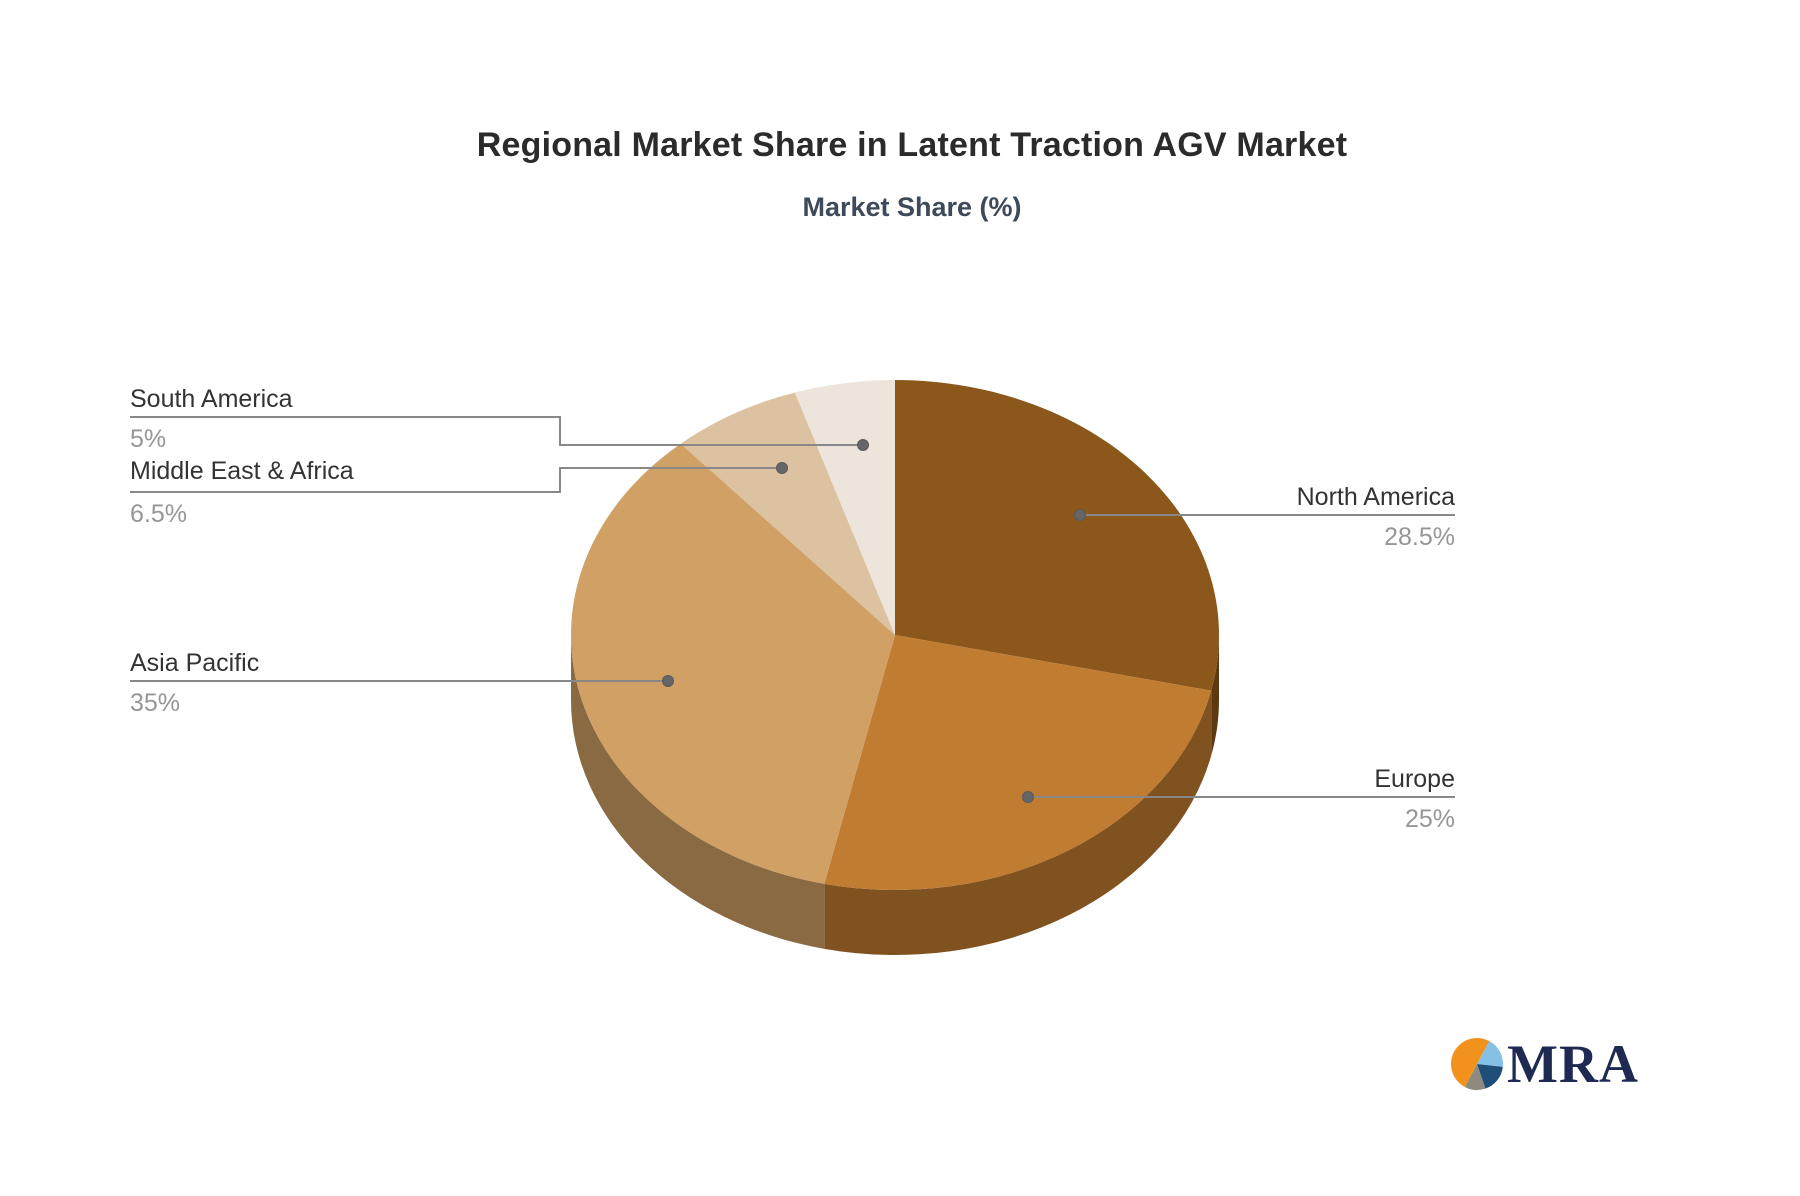 The image size is (1800, 1196). I want to click on pie-side-asia-pacific, so click(698, 792).